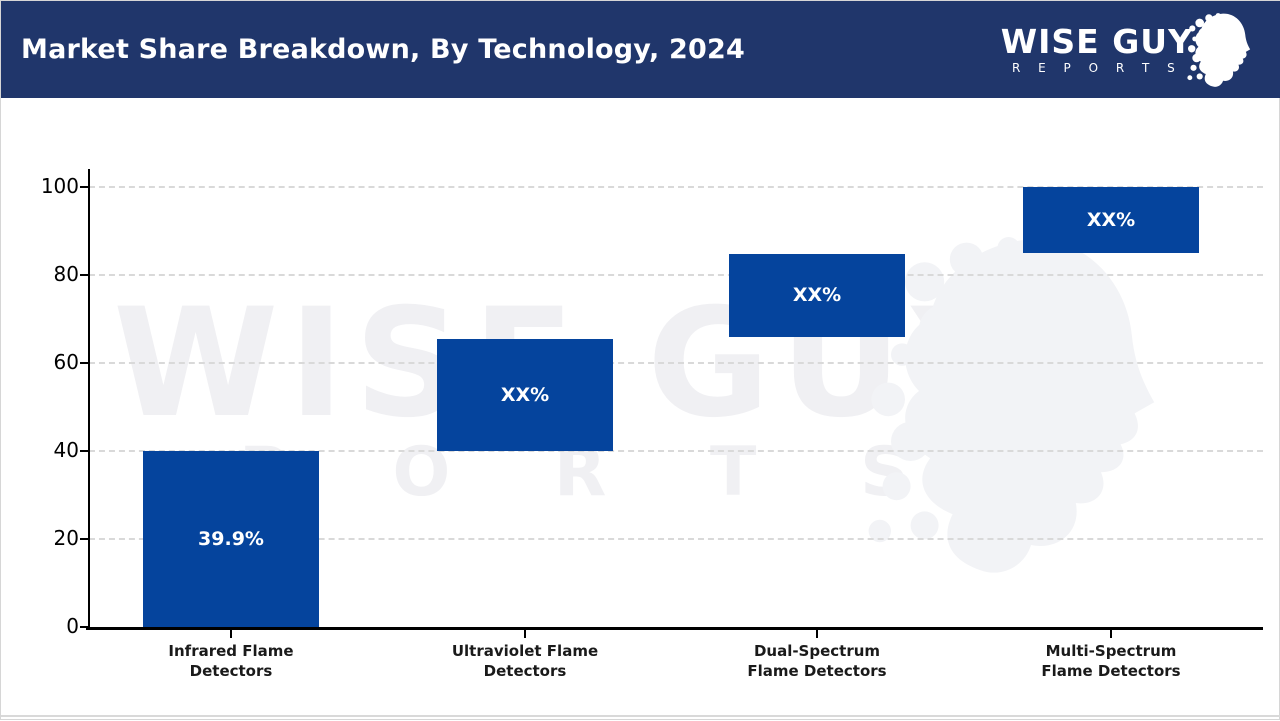  I want to click on y-tick-label: 100, so click(59, 186).